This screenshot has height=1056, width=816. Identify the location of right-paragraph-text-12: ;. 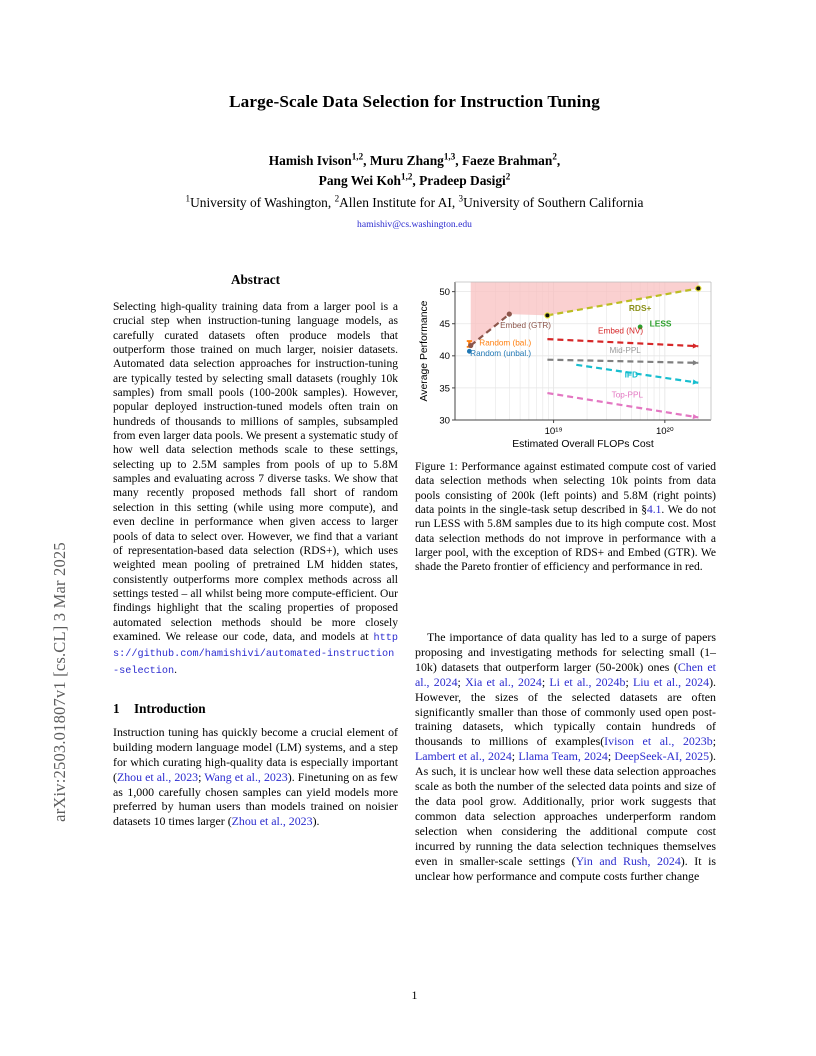
(515, 756).